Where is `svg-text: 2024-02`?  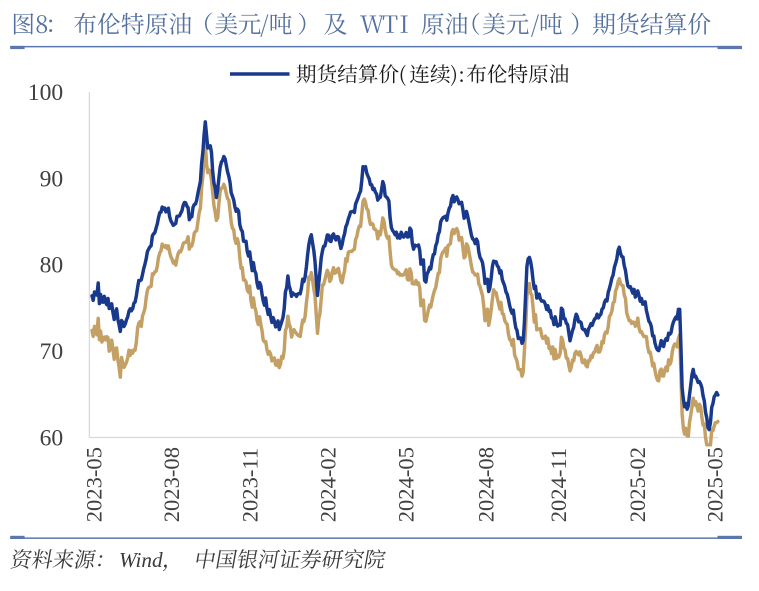
svg-text: 2024-02 is located at coordinates (328, 484).